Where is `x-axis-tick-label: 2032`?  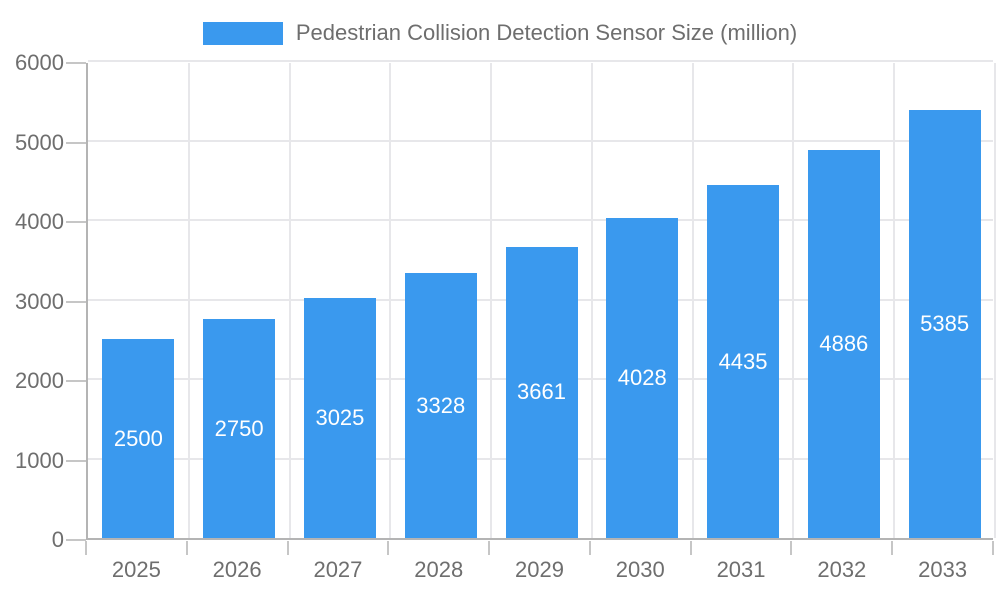 x-axis-tick-label: 2032 is located at coordinates (842, 569).